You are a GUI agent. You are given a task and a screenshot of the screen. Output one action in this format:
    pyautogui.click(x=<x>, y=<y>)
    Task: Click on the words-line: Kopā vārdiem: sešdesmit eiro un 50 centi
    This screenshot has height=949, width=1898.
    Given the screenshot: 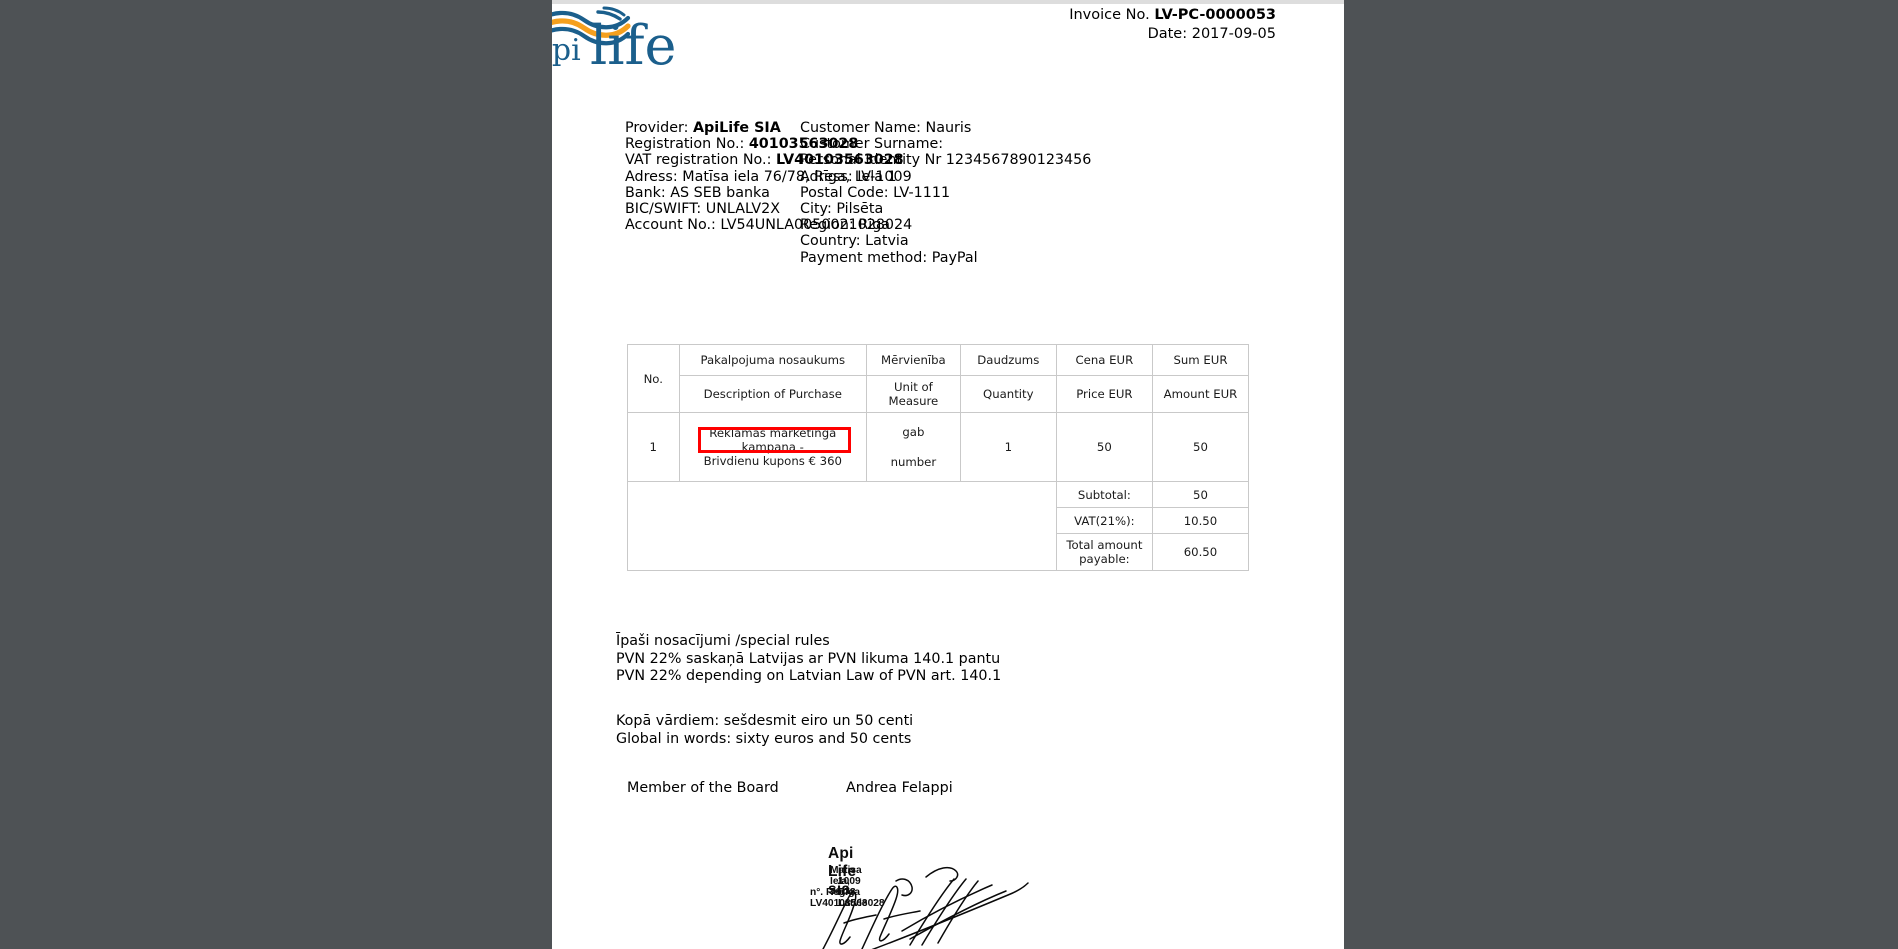 What is the action you would take?
    pyautogui.click(x=765, y=721)
    